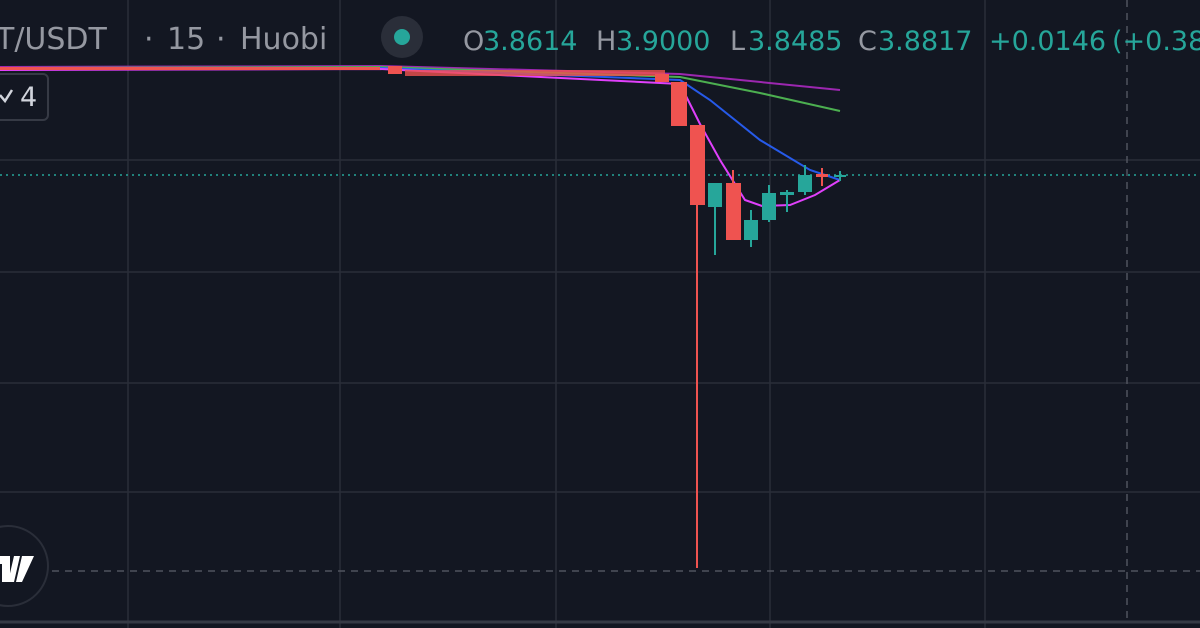 The height and width of the screenshot is (628, 1200). Describe the element at coordinates (1156, 41) in the screenshot. I see `change-percent: (+0.38` at that location.